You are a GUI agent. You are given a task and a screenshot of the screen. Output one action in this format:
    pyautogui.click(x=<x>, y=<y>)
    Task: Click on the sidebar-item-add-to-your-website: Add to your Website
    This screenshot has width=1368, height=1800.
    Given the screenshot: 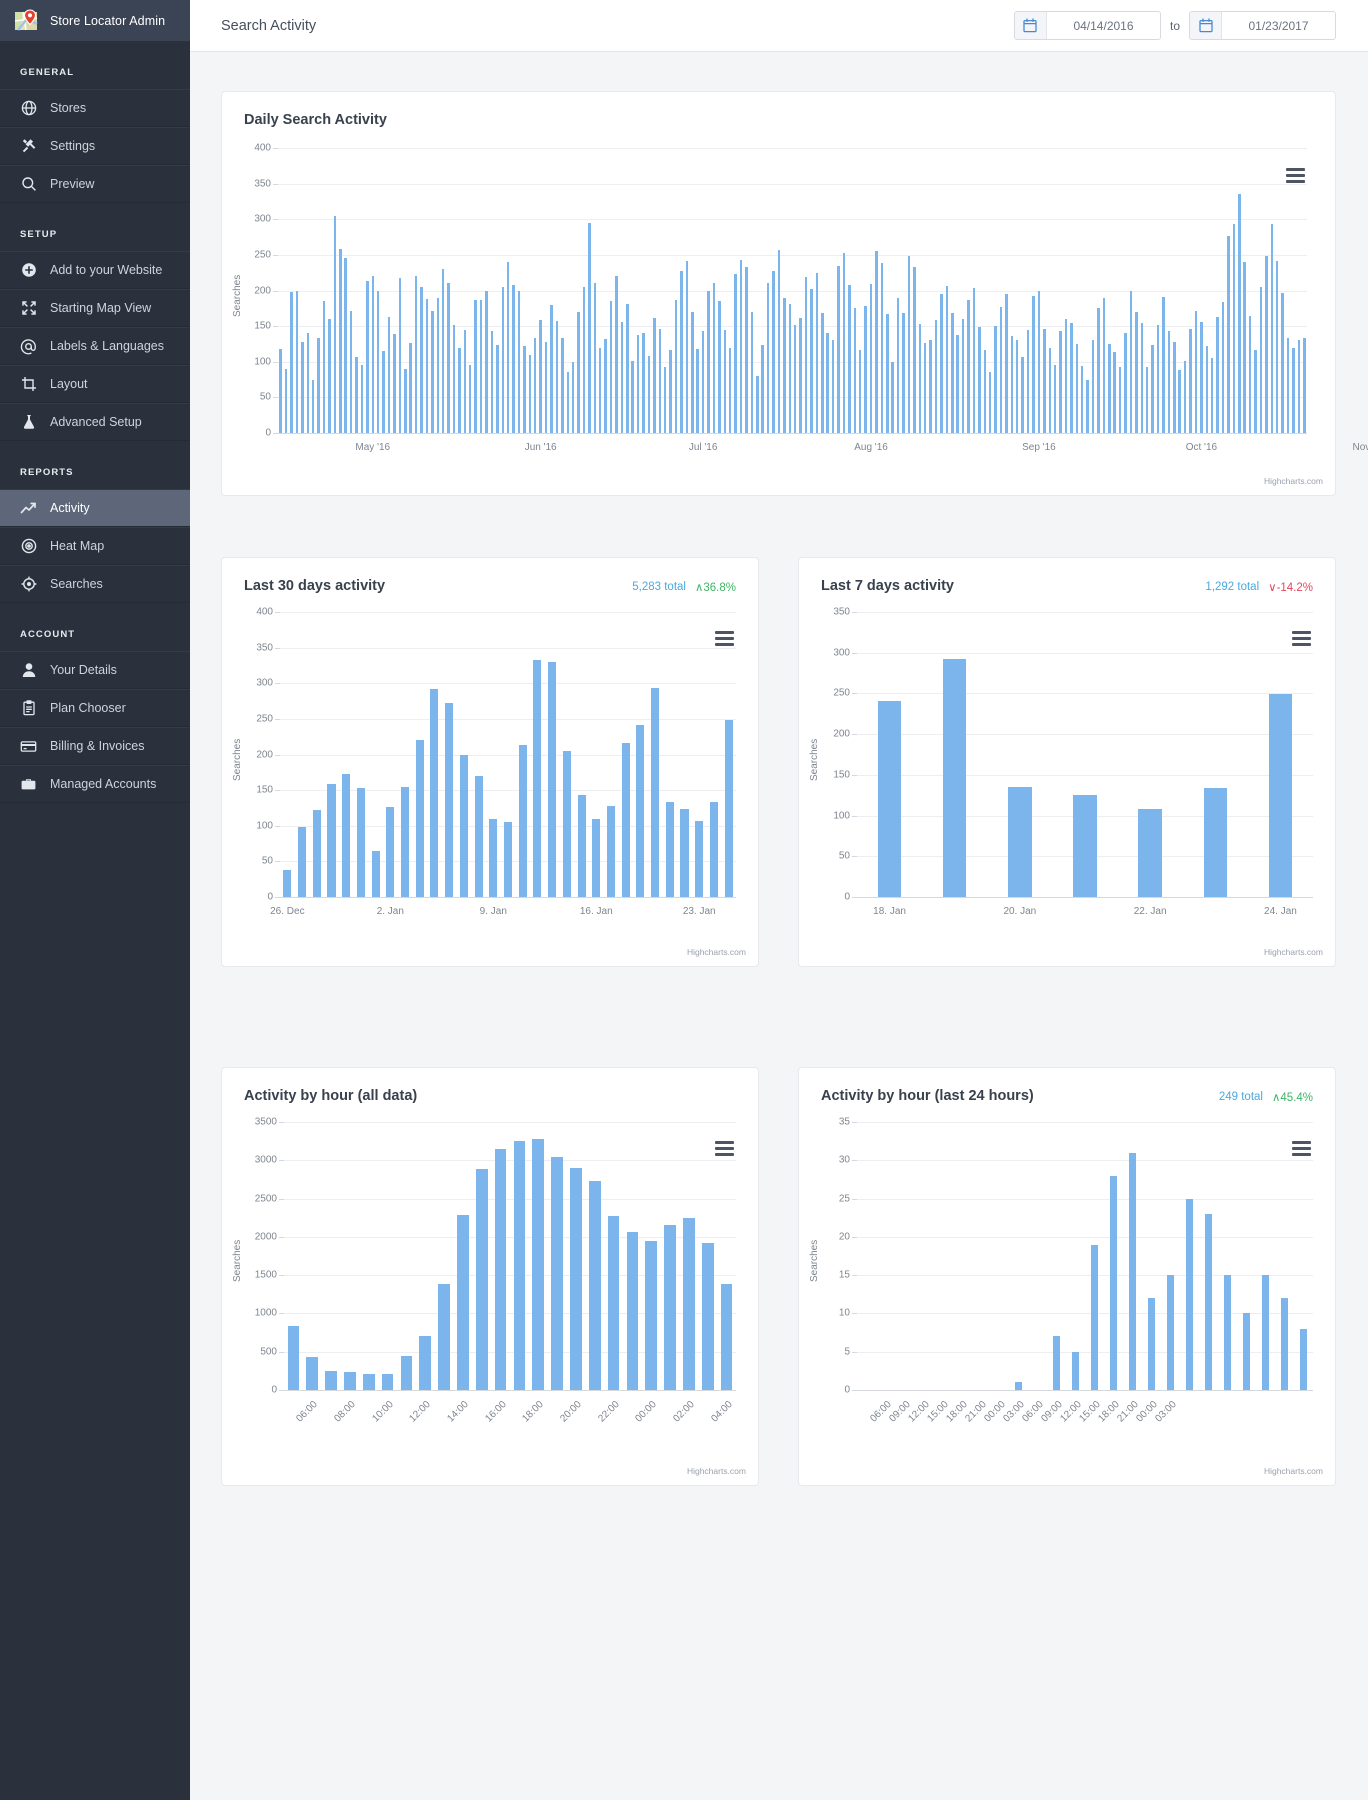 What is the action you would take?
    pyautogui.click(x=95, y=270)
    